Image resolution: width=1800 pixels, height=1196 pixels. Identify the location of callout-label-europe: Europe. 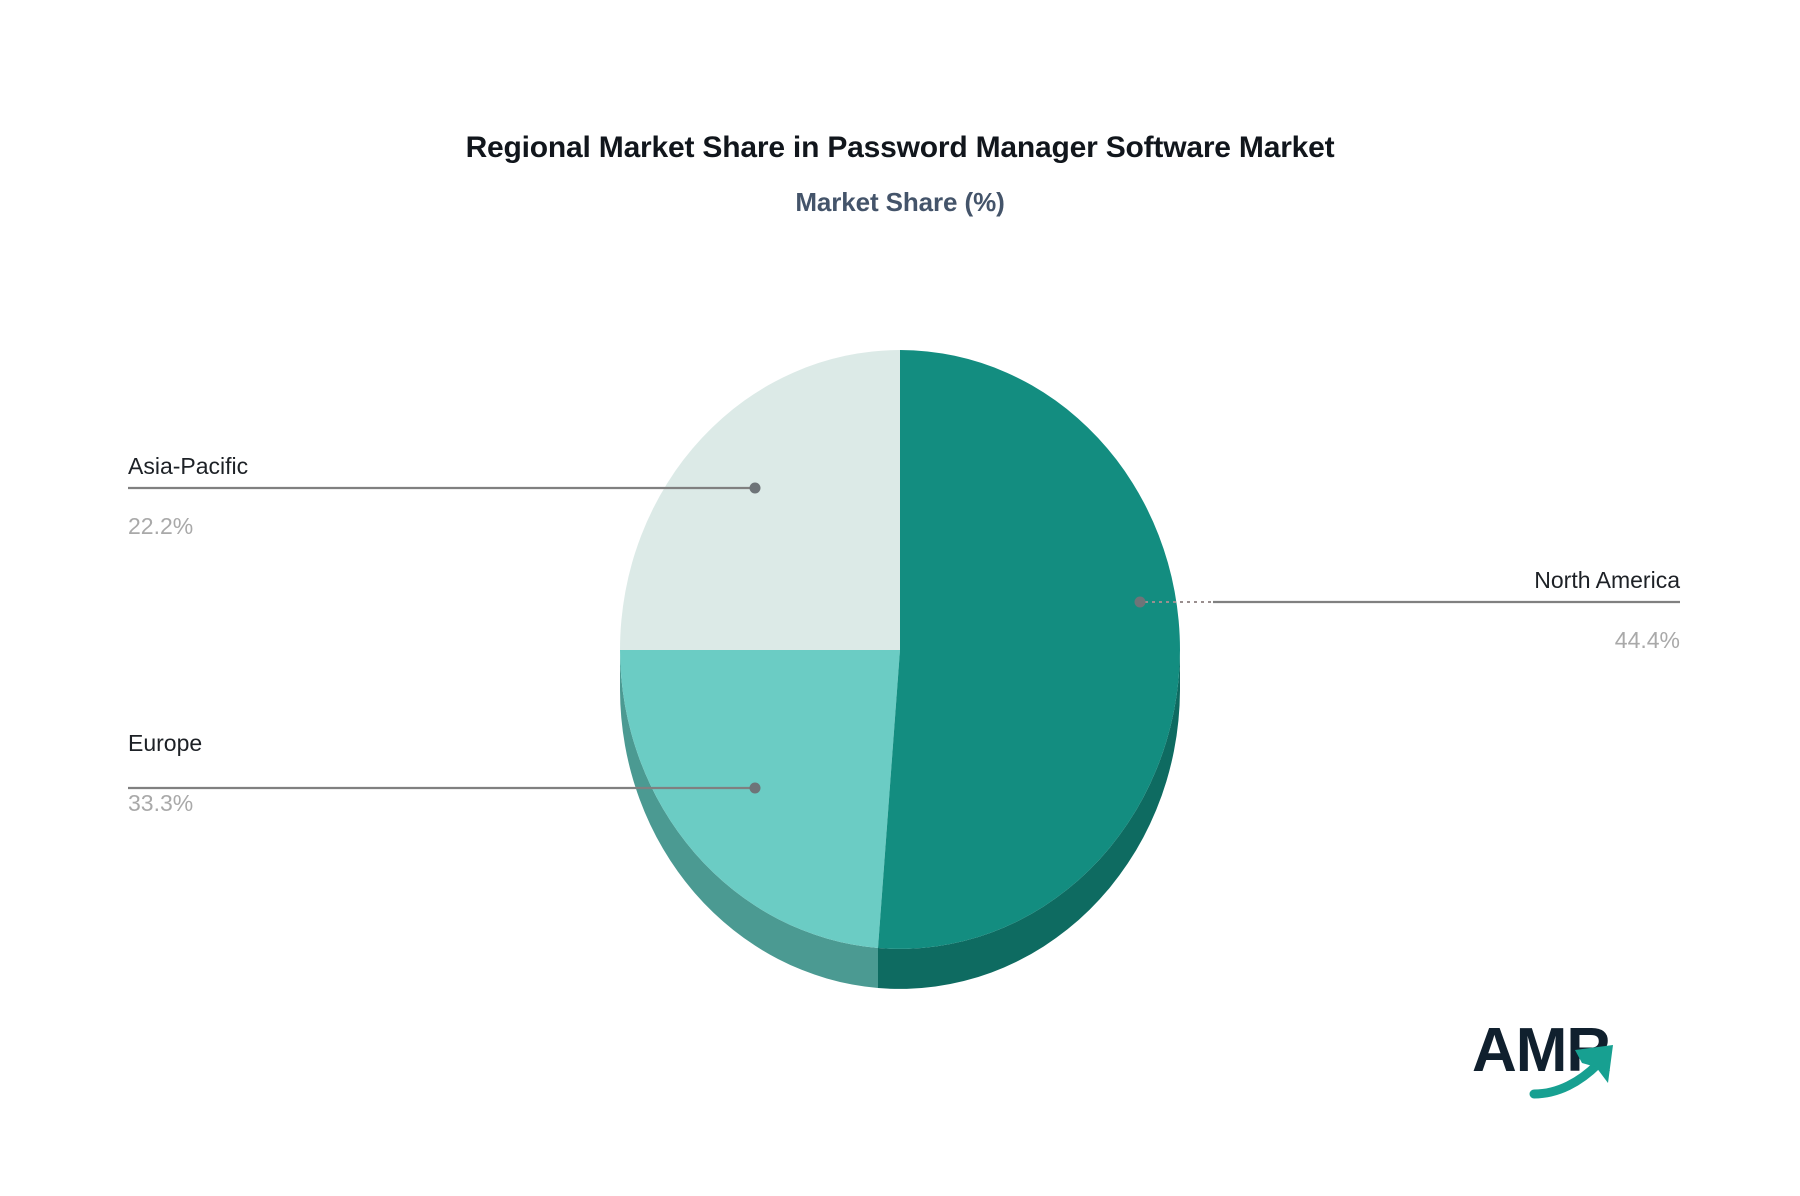
(165, 743).